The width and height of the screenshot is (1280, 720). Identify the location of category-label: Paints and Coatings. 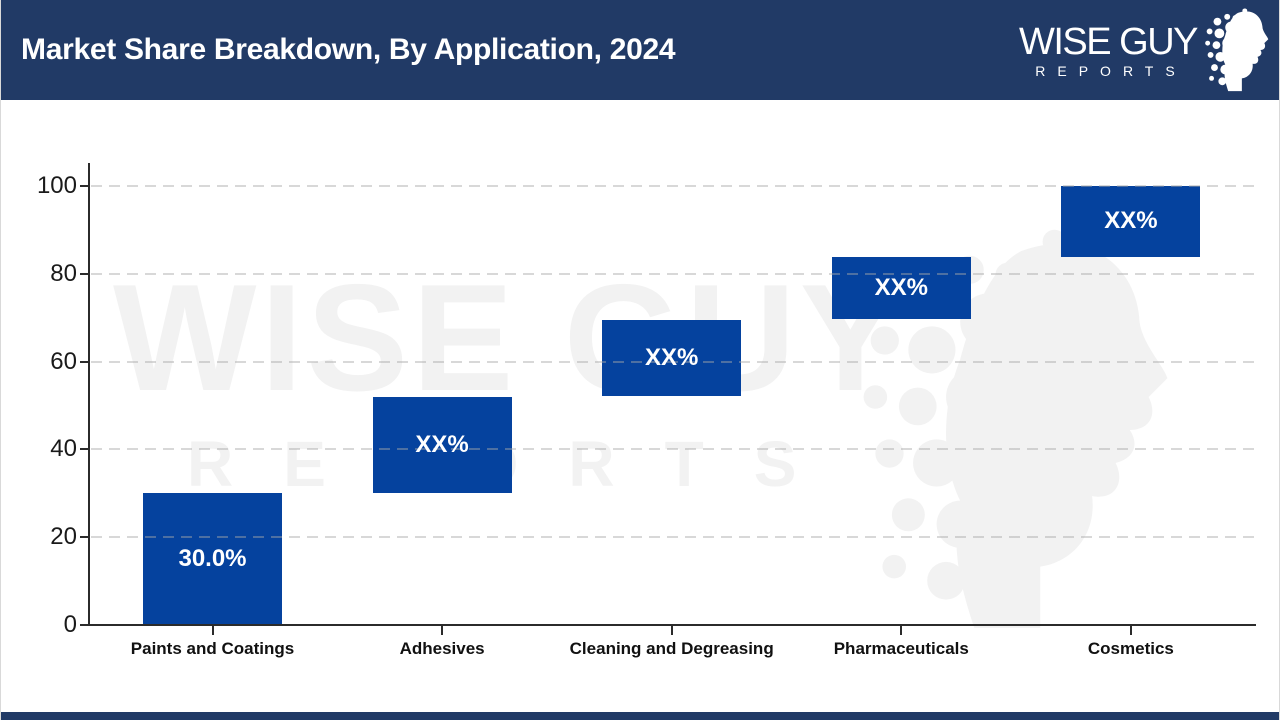
(212, 648).